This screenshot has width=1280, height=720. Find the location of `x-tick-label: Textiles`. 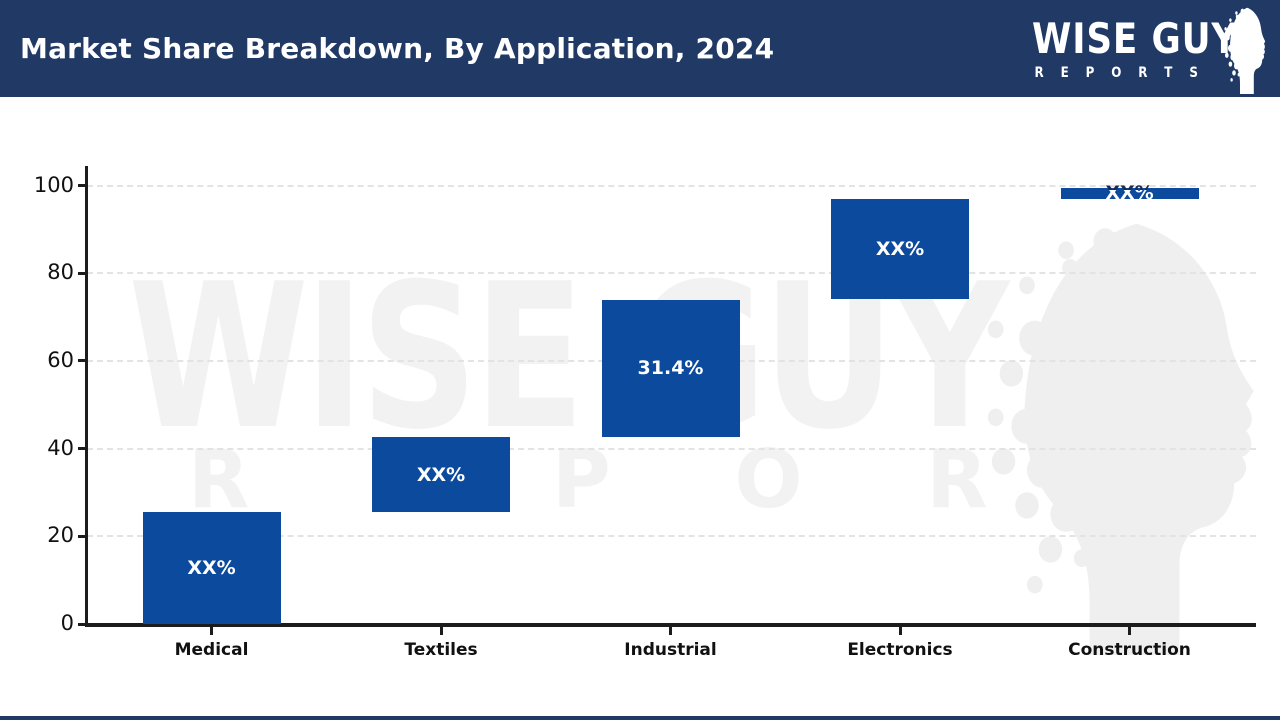

x-tick-label: Textiles is located at coordinates (441, 650).